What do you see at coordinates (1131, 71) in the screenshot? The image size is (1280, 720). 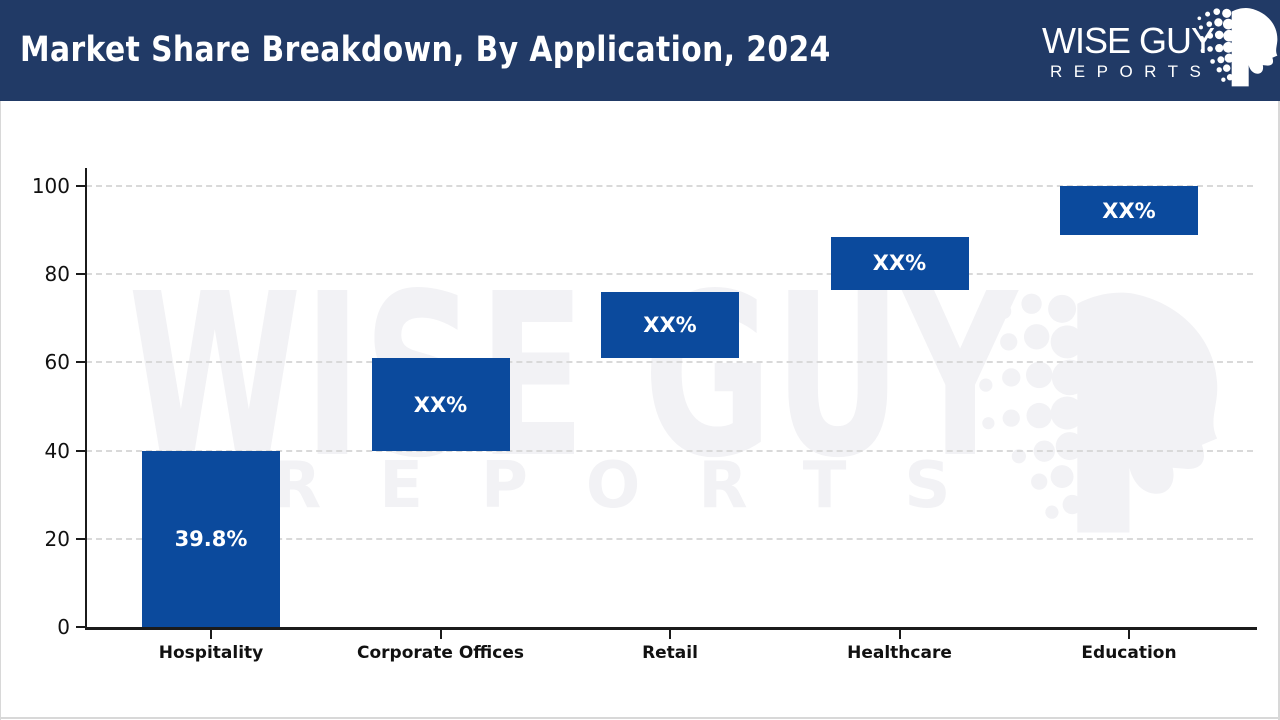 I see `logo-reports-text: REPORTS` at bounding box center [1131, 71].